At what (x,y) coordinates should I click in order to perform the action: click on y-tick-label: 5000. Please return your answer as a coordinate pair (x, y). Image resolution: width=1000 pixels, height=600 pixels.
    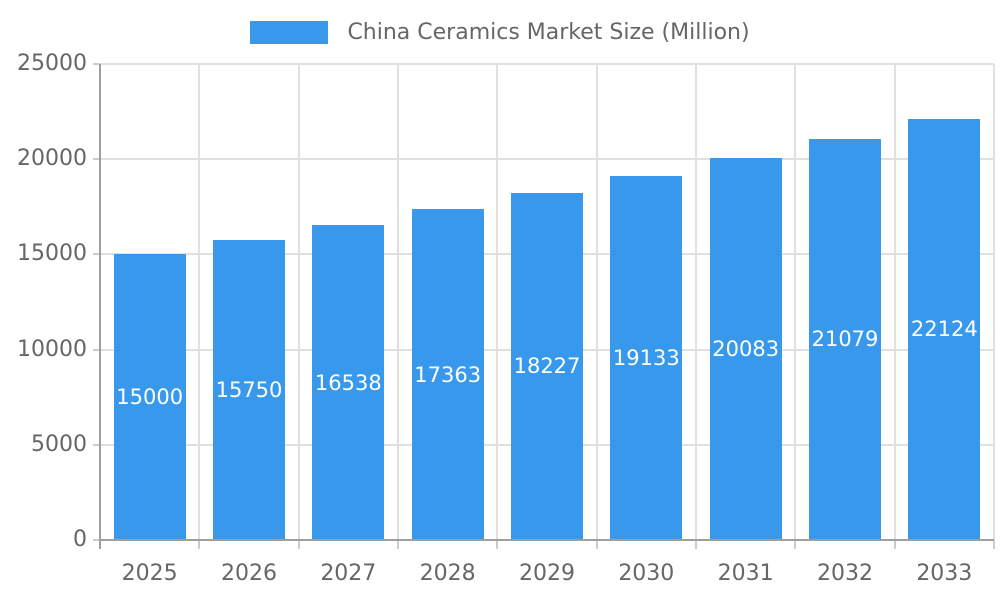
    Looking at the image, I should click on (59, 444).